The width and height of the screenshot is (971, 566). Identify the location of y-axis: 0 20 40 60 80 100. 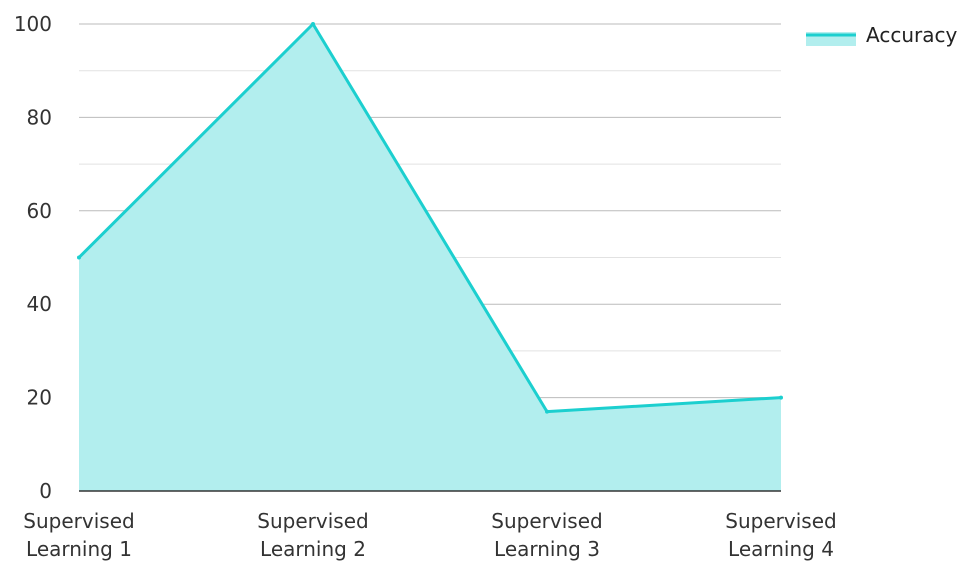
(33, 257).